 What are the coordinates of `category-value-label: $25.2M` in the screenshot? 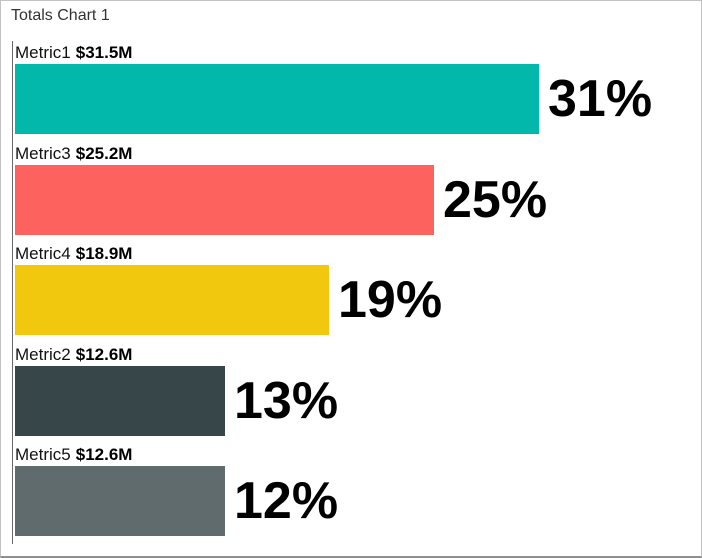 It's located at (104, 153).